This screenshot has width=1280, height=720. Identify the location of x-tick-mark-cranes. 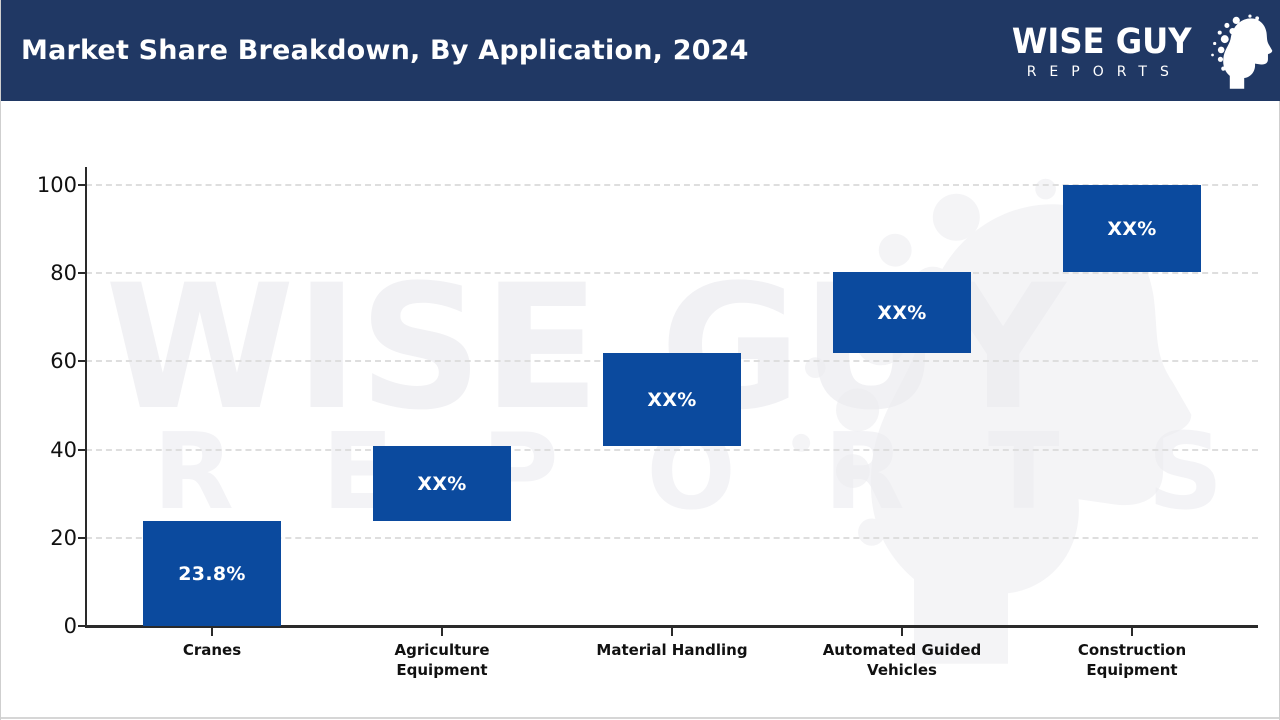
(212, 631).